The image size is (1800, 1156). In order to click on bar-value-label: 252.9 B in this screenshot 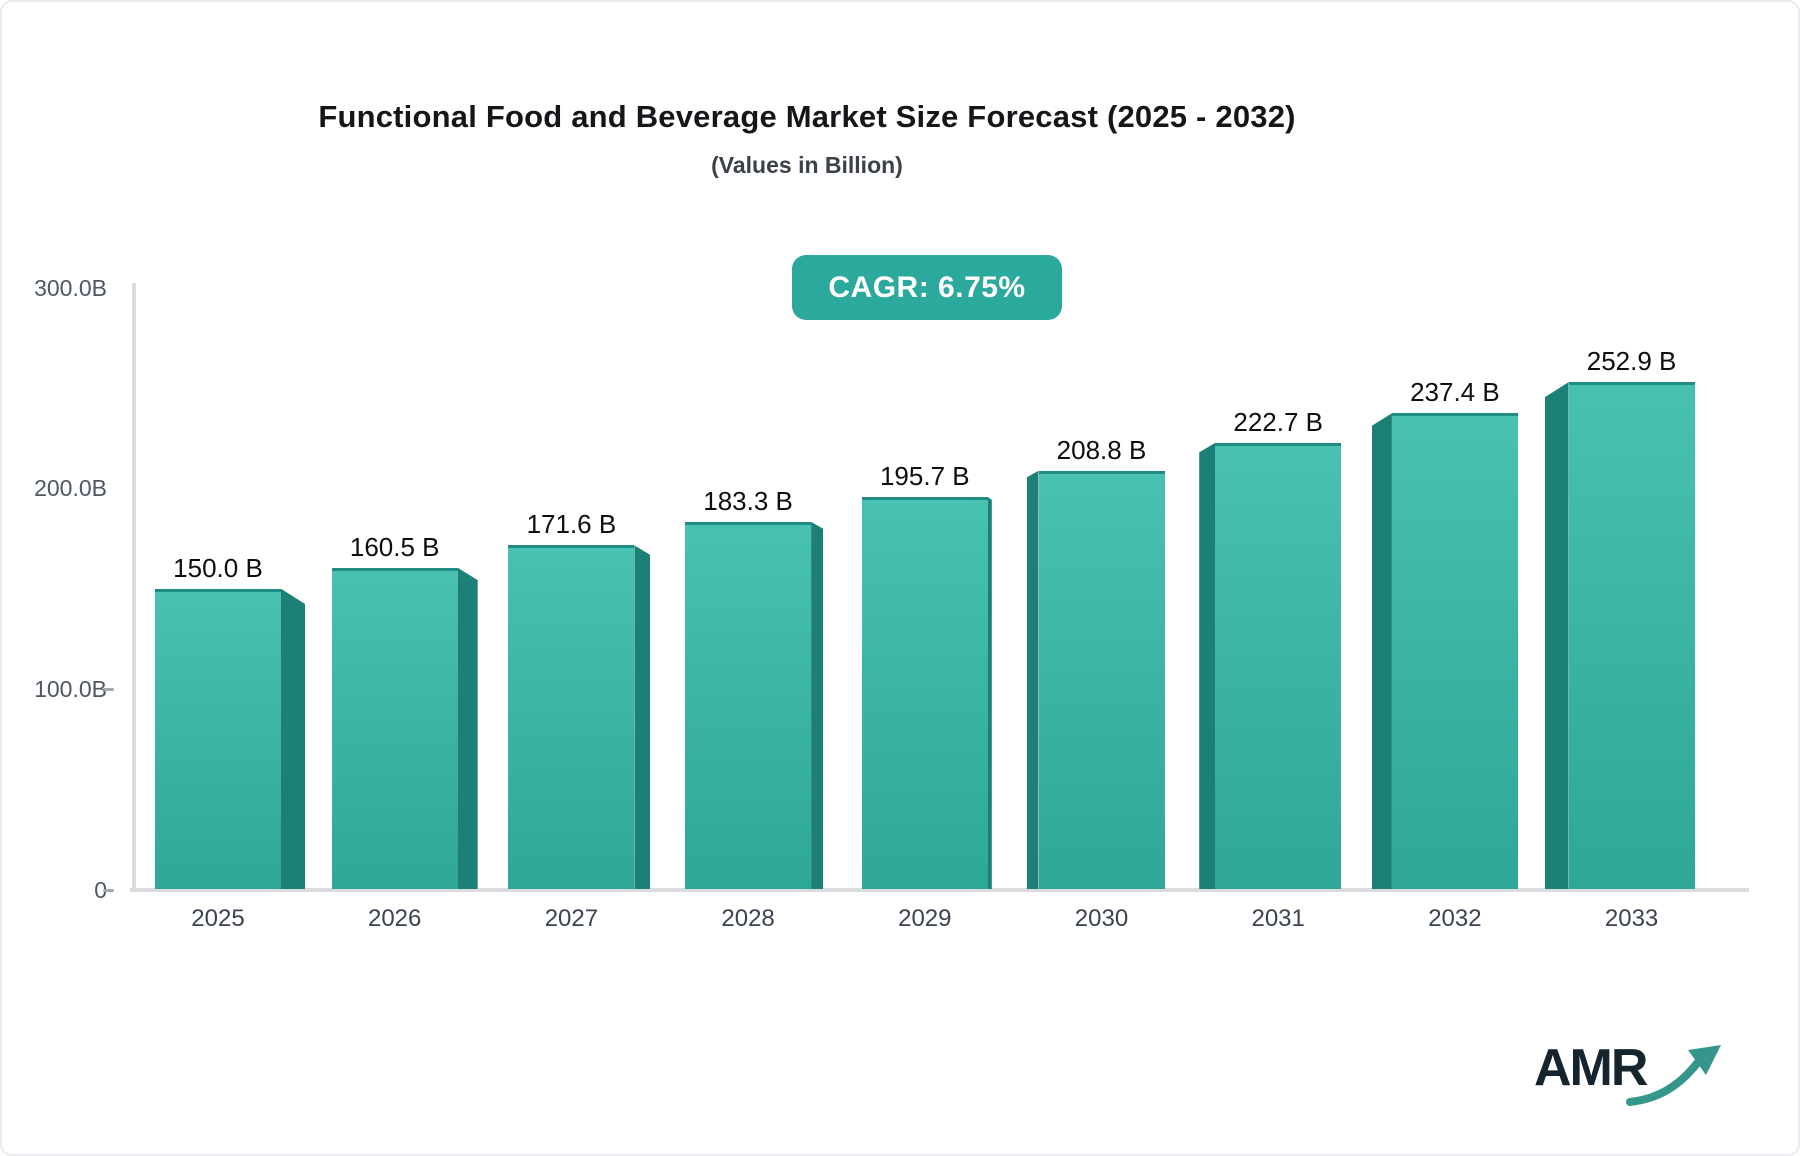, I will do `click(1631, 361)`.